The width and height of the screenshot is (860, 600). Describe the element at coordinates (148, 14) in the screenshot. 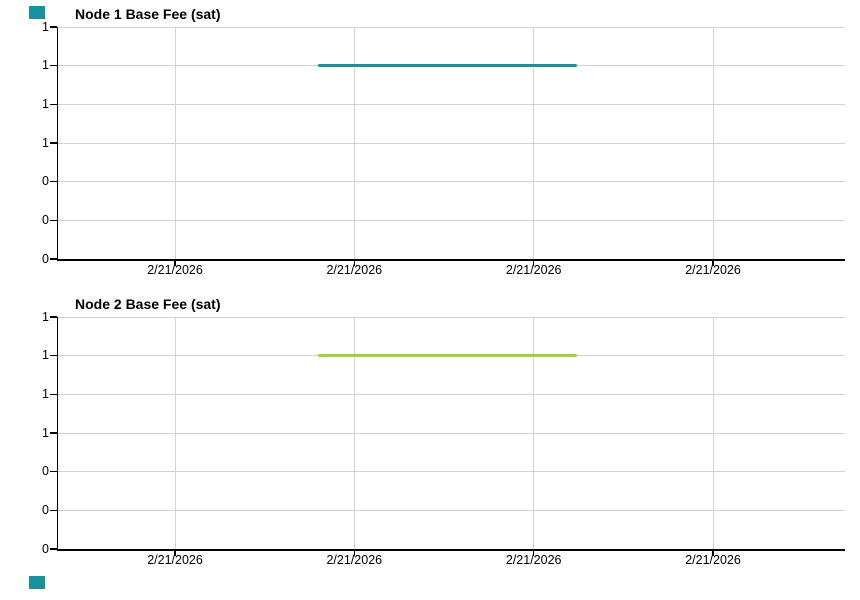

I see `chart-title: Node 1 Base Fee (sat)` at that location.